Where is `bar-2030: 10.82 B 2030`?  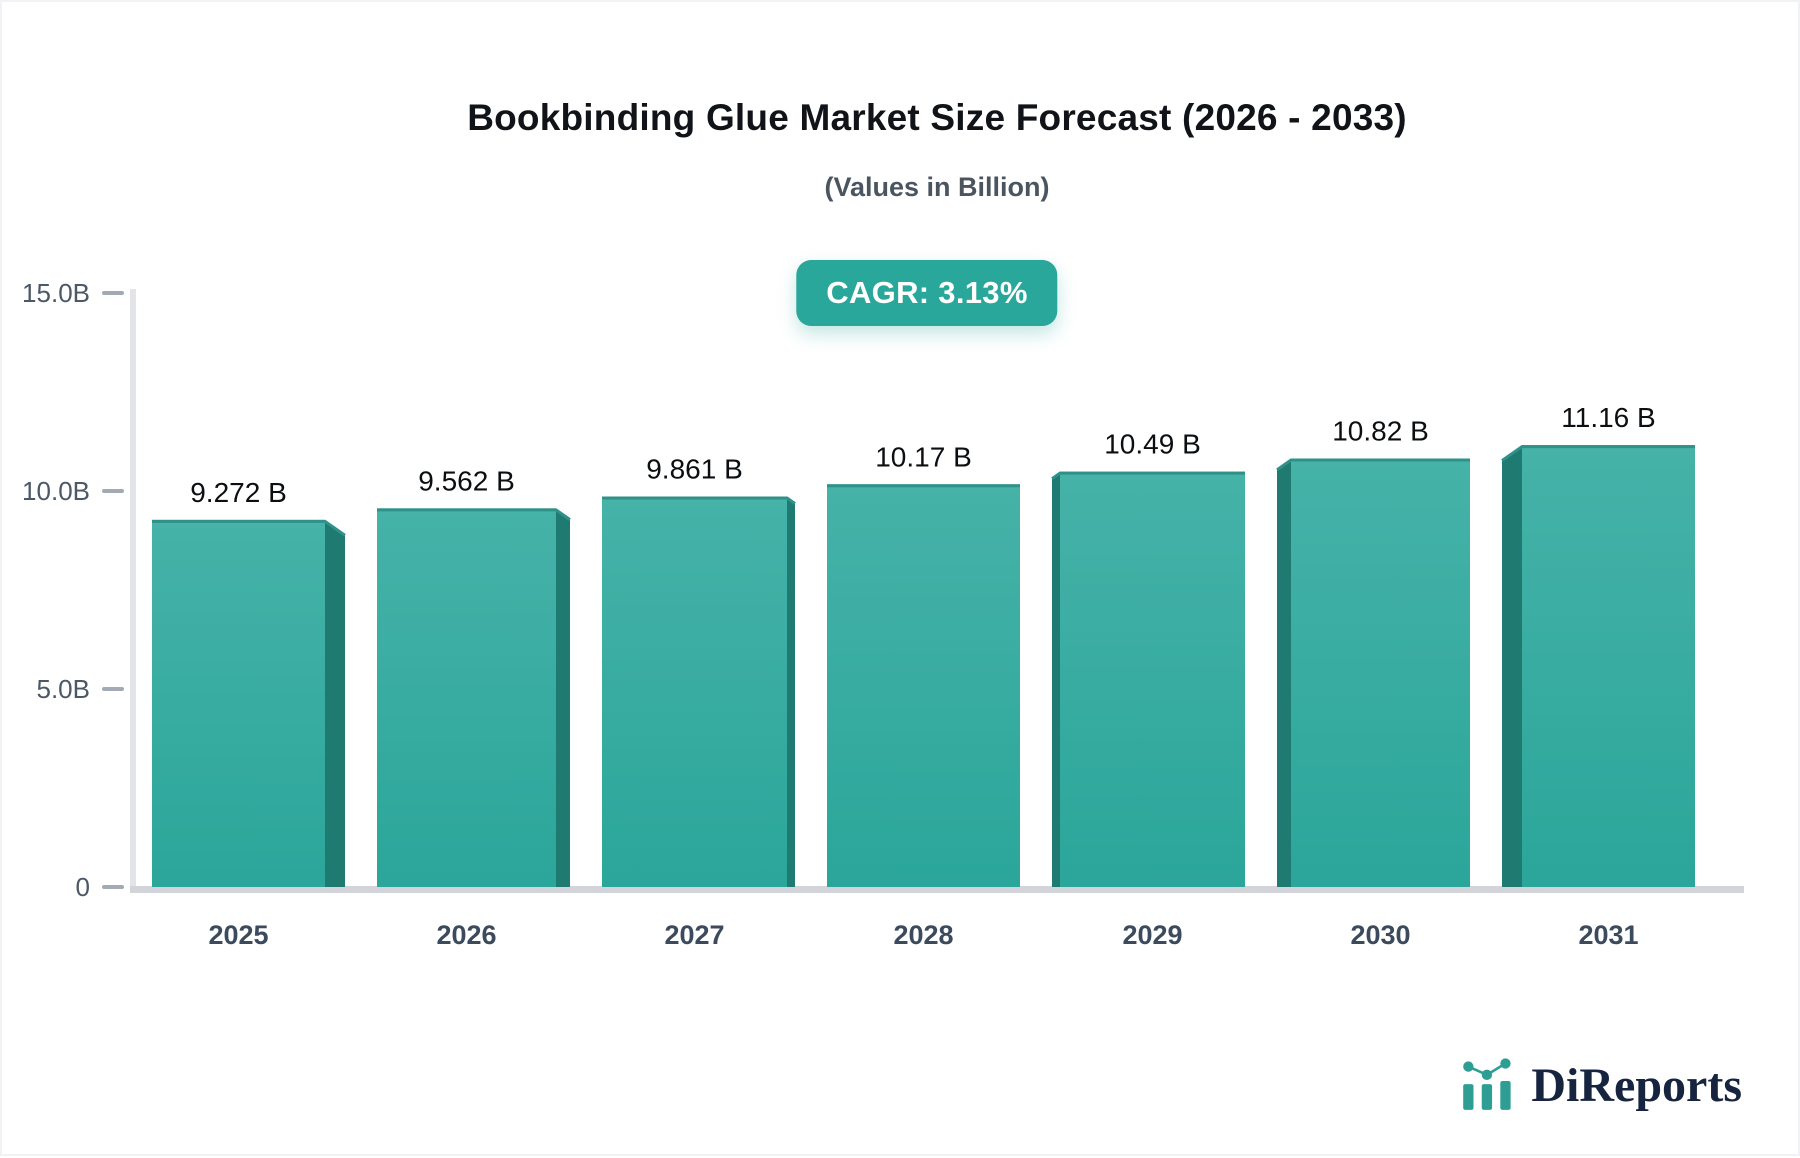
bar-2030: 10.82 B 2030 is located at coordinates (1373, 683).